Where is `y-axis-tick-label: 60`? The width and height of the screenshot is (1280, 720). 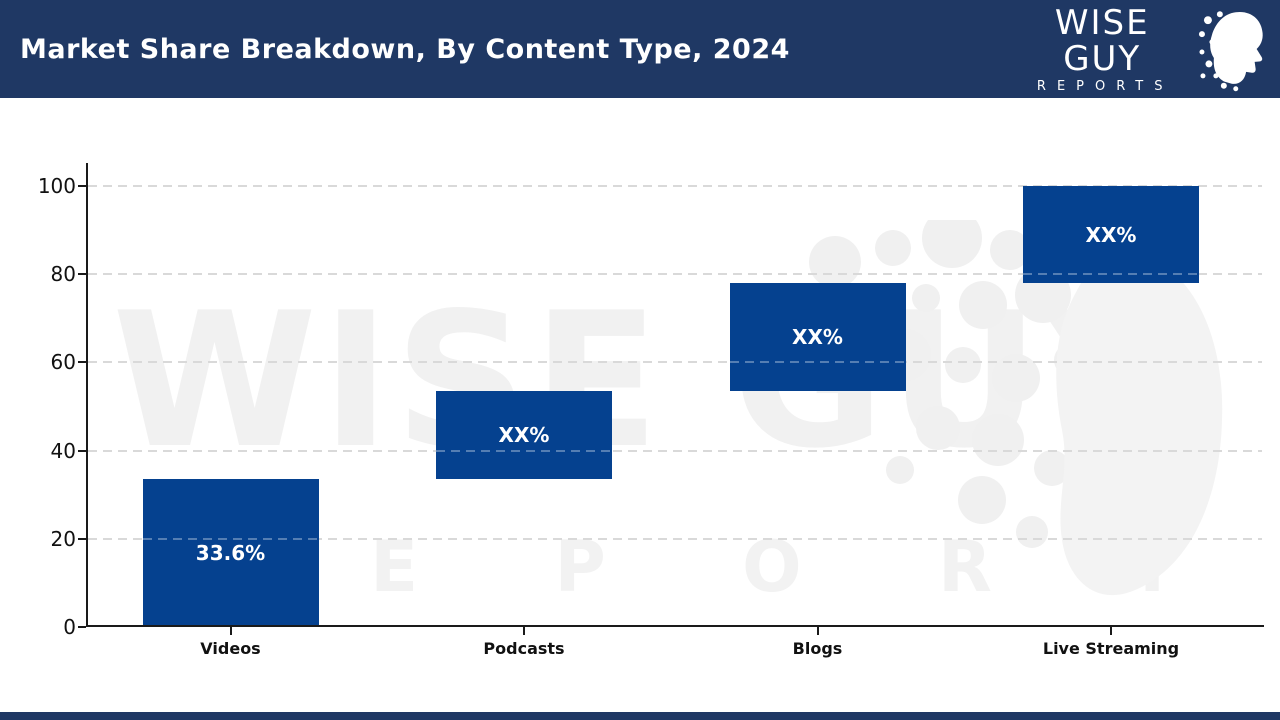 y-axis-tick-label: 60 is located at coordinates (63, 362).